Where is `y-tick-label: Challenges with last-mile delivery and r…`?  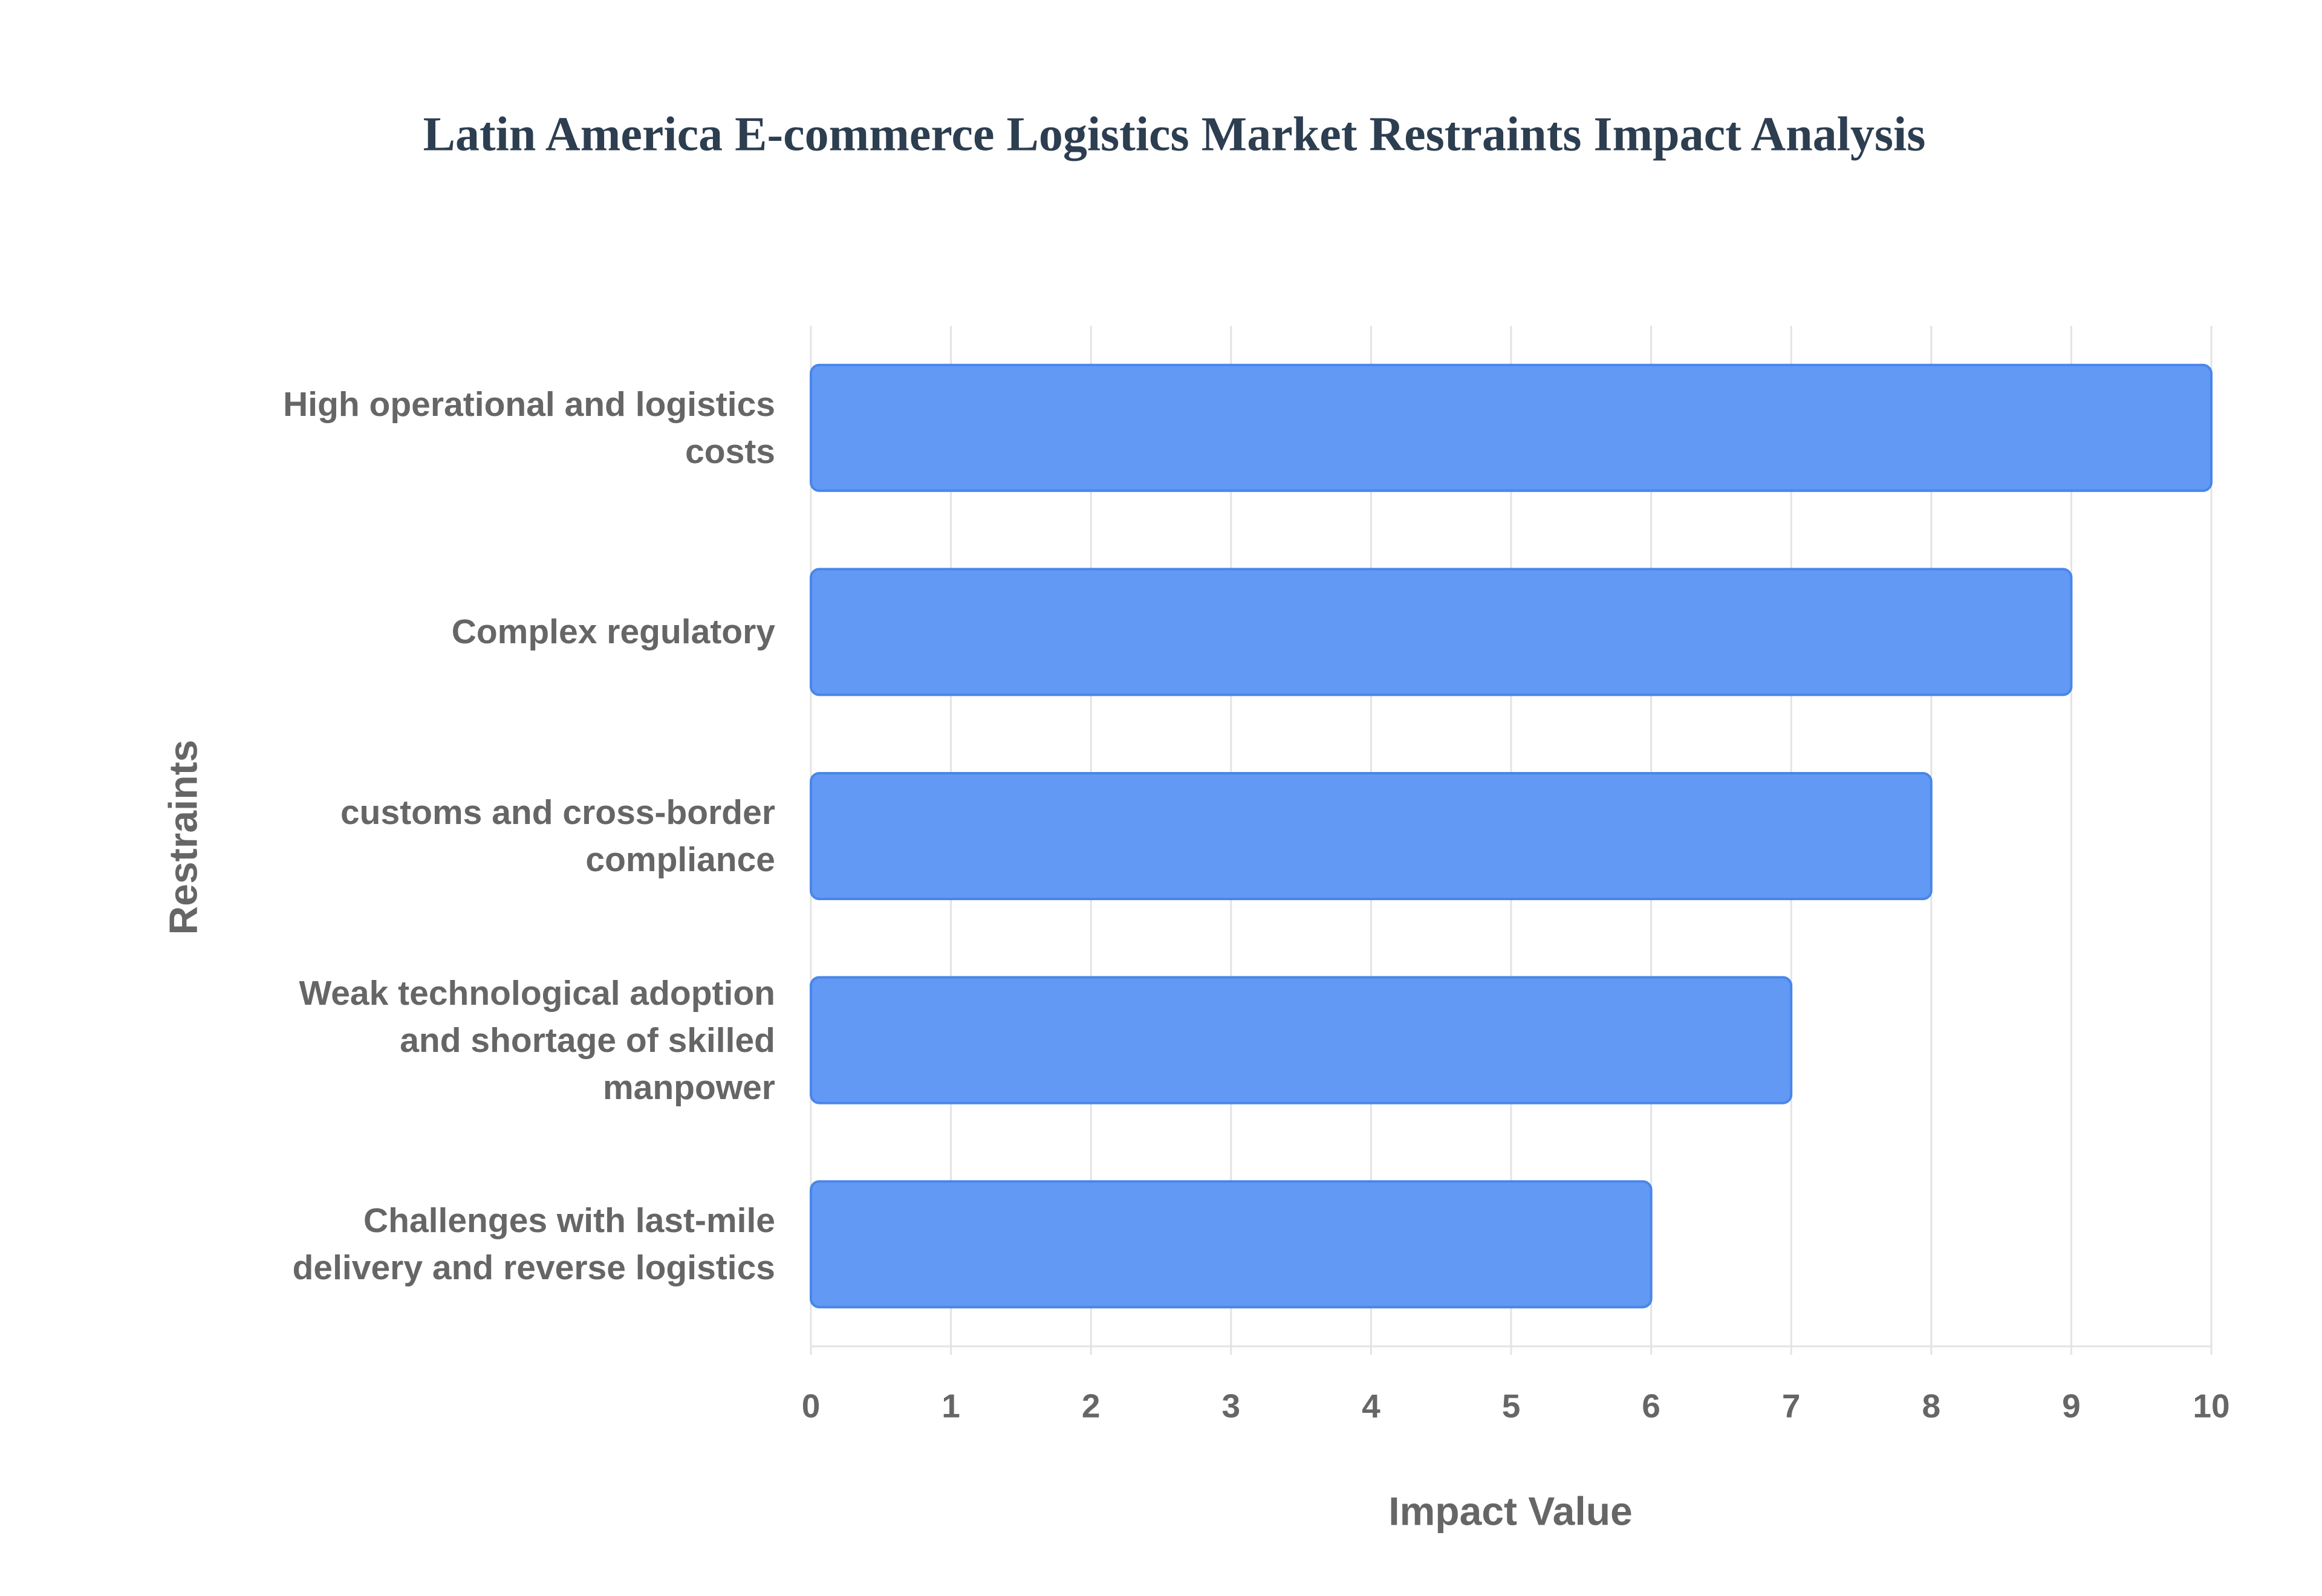 y-tick-label: Challenges with last-mile delivery and r… is located at coordinates (533, 1244).